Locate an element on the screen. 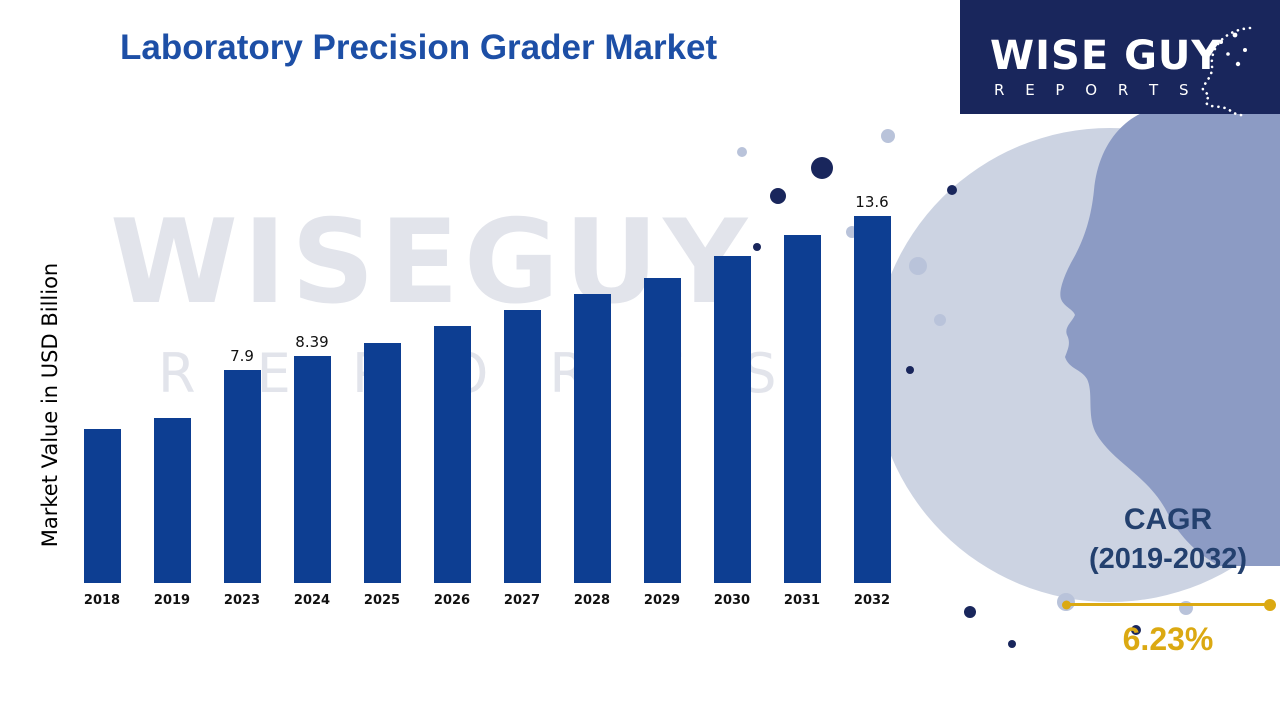 The height and width of the screenshot is (720, 1280). bar-group-2027: 2027 is located at coordinates (522, 394).